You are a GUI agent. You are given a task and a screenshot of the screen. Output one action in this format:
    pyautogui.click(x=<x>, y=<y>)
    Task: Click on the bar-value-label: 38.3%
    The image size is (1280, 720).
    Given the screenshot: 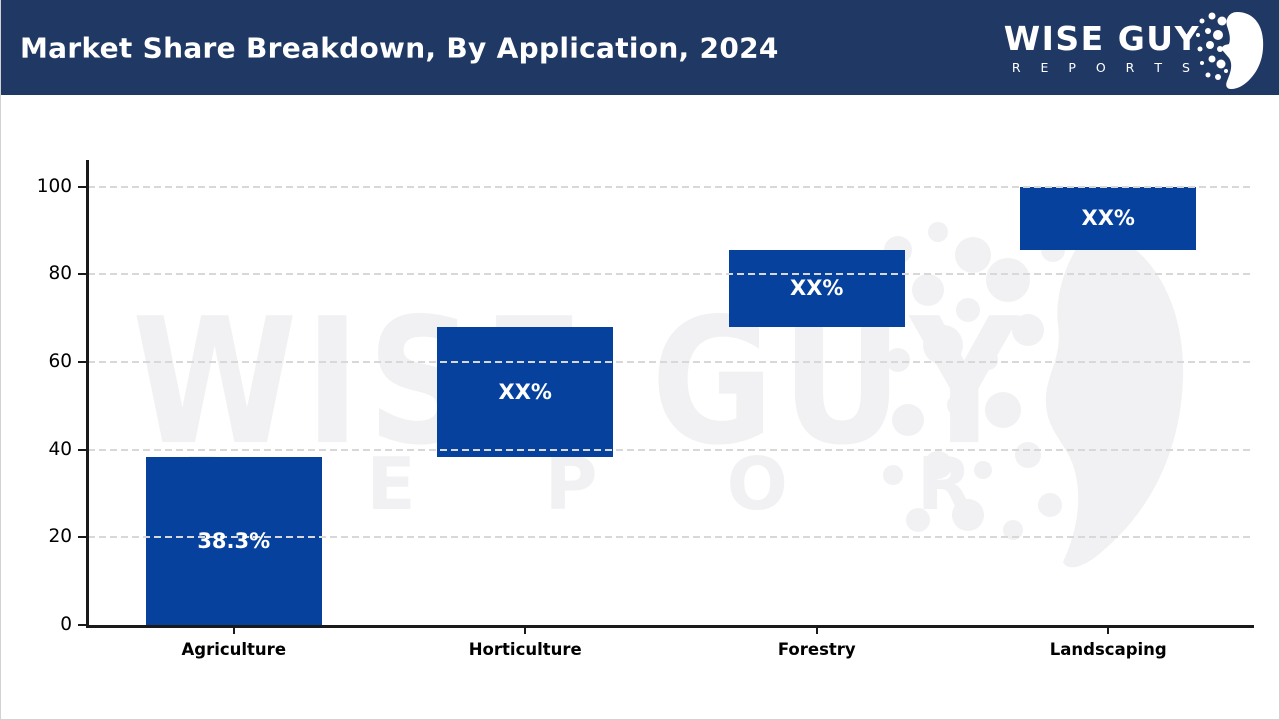 What is the action you would take?
    pyautogui.click(x=234, y=541)
    